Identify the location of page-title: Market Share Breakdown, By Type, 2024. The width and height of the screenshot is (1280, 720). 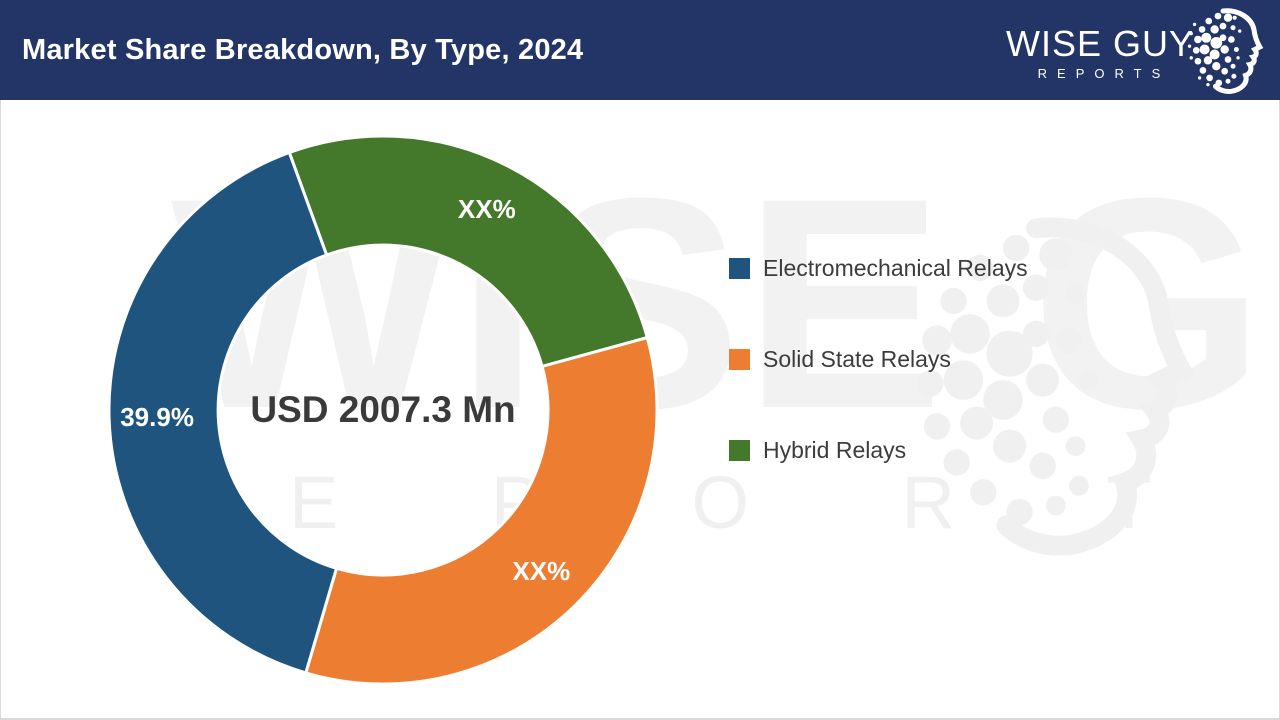
(303, 49).